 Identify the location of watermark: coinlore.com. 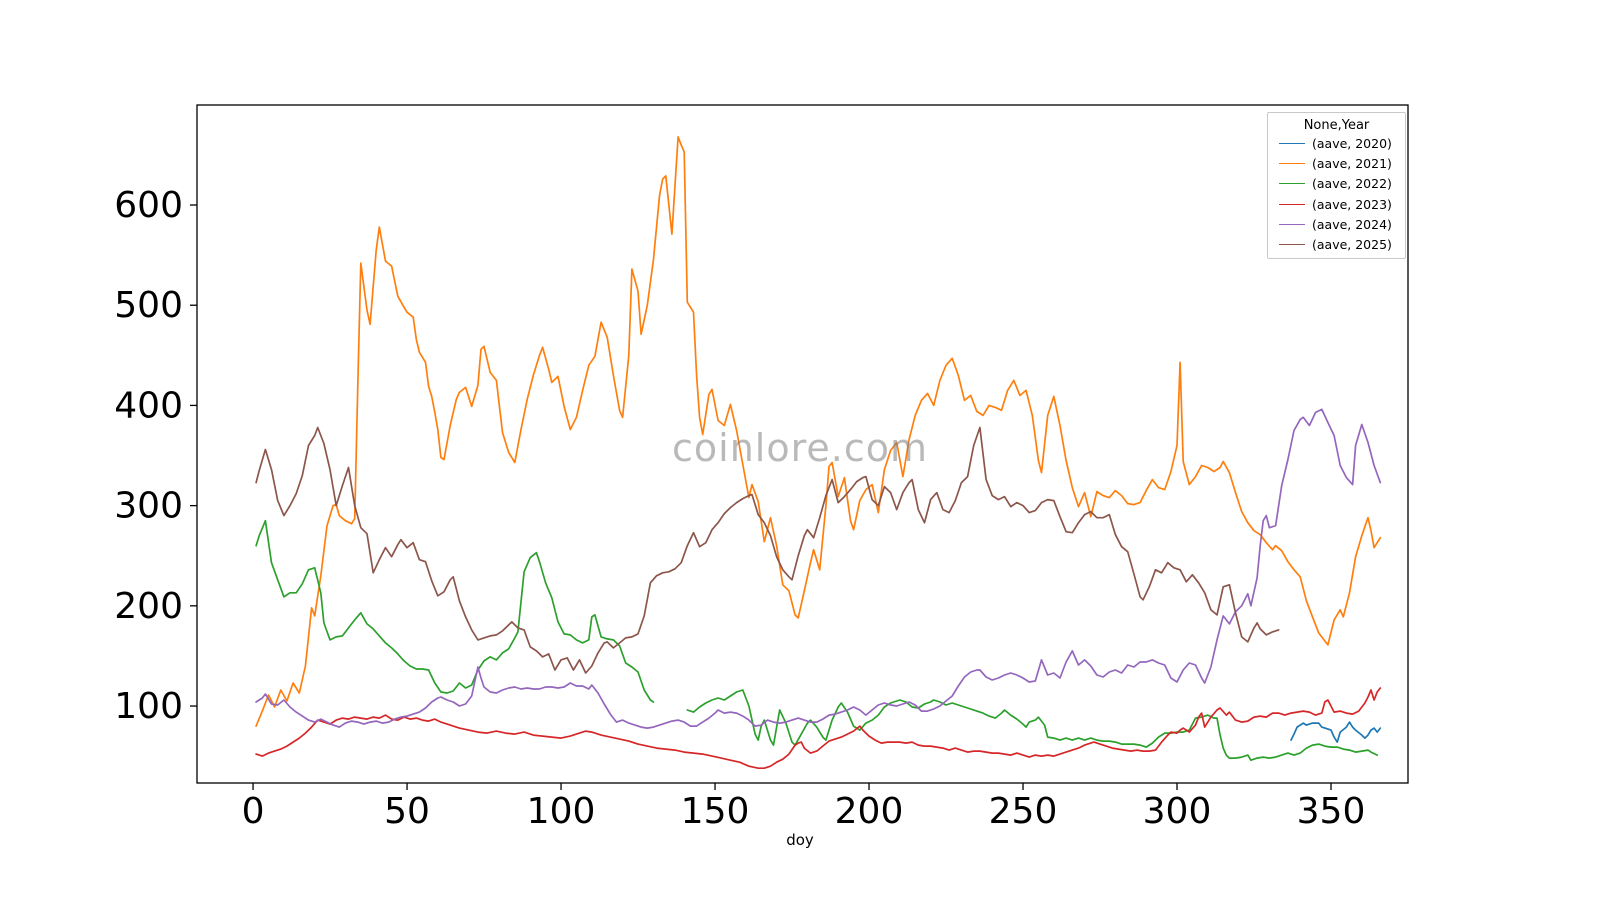
(800, 448).